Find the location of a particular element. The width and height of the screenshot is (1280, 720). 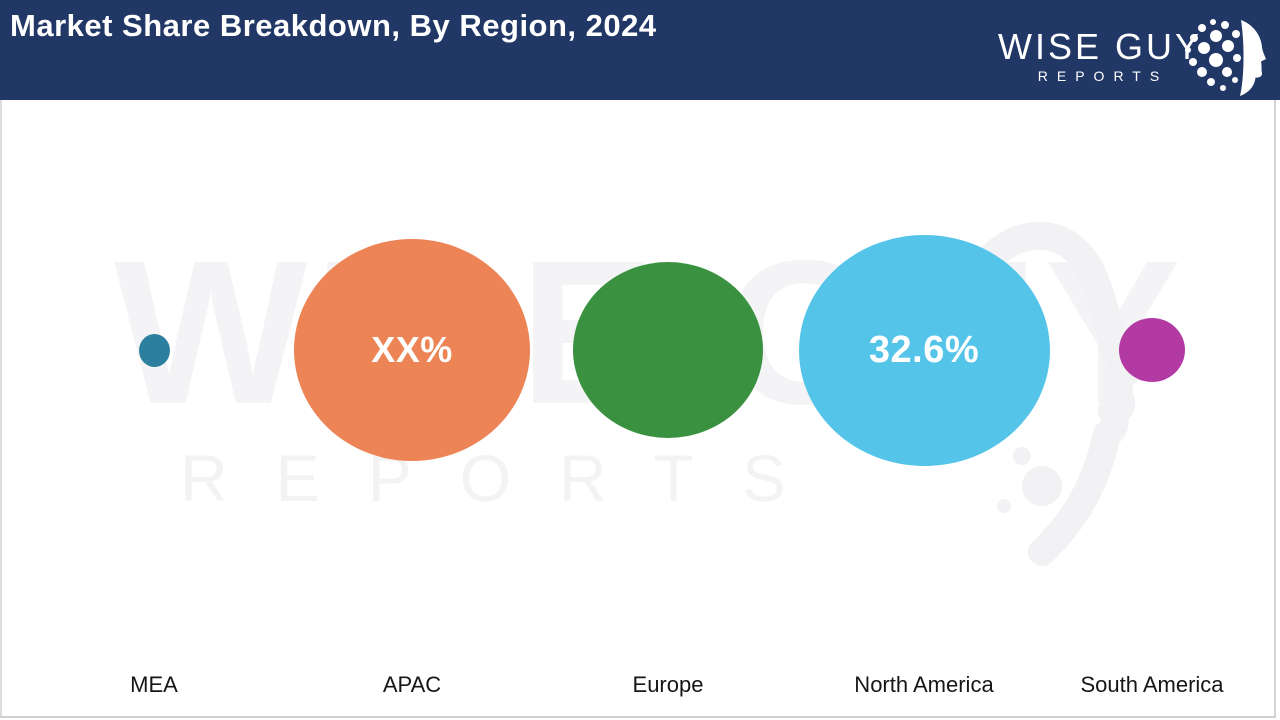

bubble-value-label: 32.6% is located at coordinates (924, 349).